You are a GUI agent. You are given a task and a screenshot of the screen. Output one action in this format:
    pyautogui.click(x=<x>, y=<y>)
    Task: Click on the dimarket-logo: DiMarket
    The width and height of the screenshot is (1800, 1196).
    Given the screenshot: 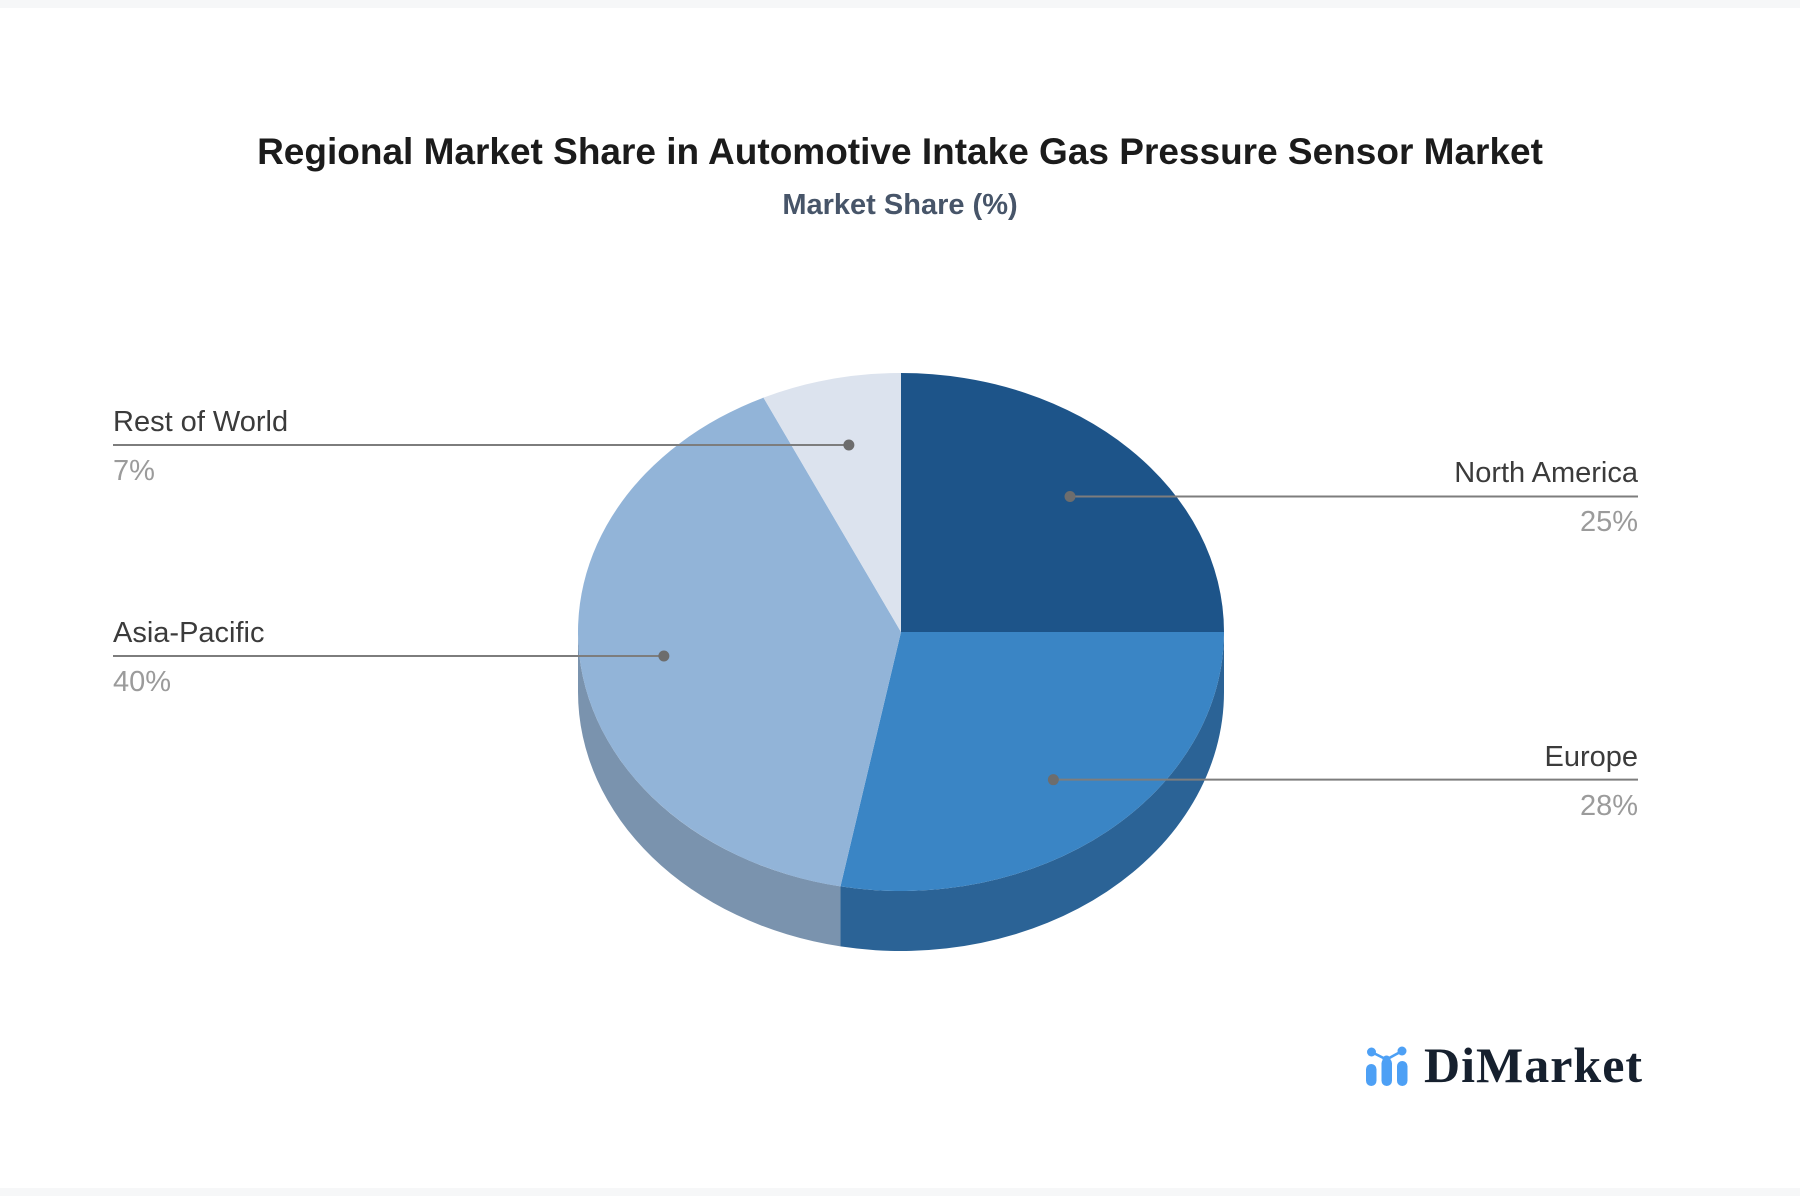 What is the action you would take?
    pyautogui.click(x=1503, y=1065)
    